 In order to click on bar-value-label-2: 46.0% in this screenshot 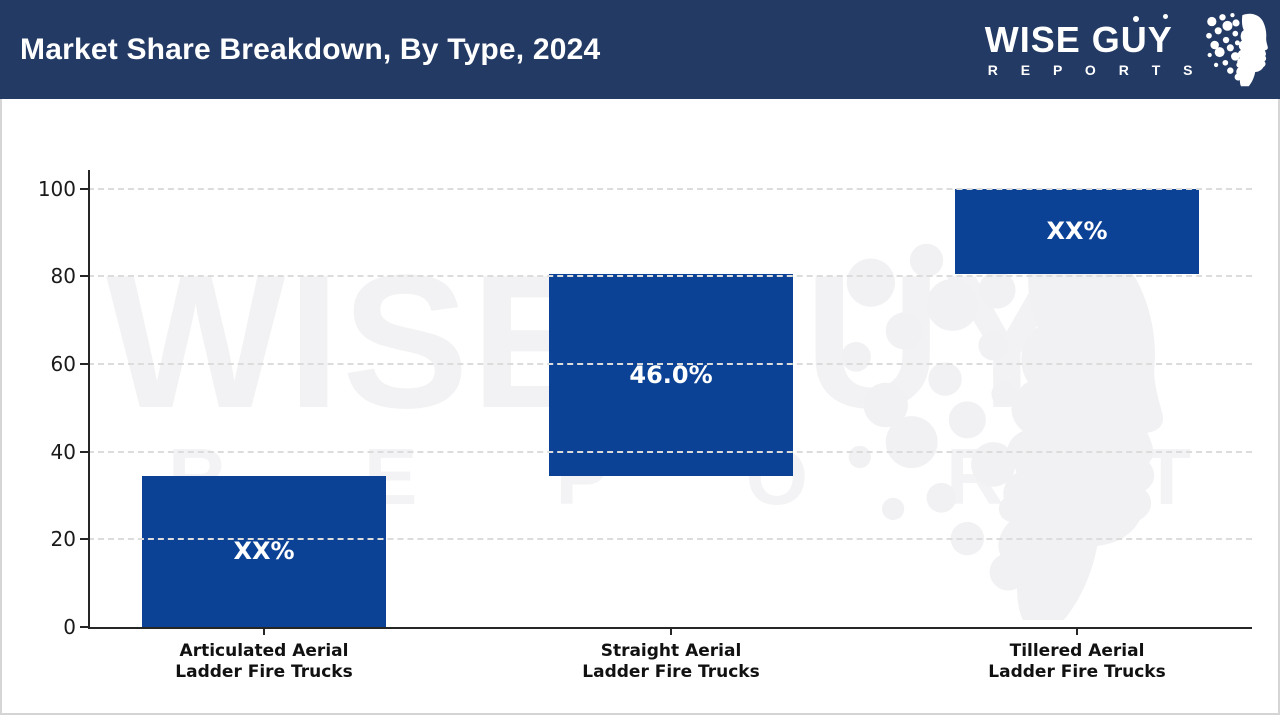, I will do `click(671, 374)`.